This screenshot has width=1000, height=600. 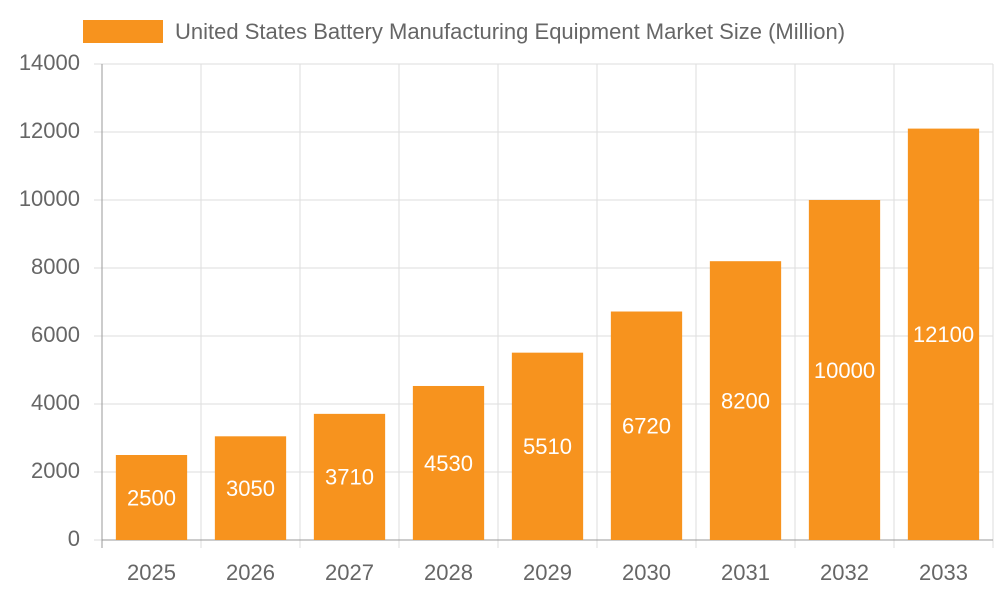 I want to click on data-label: 3050, so click(x=250, y=488).